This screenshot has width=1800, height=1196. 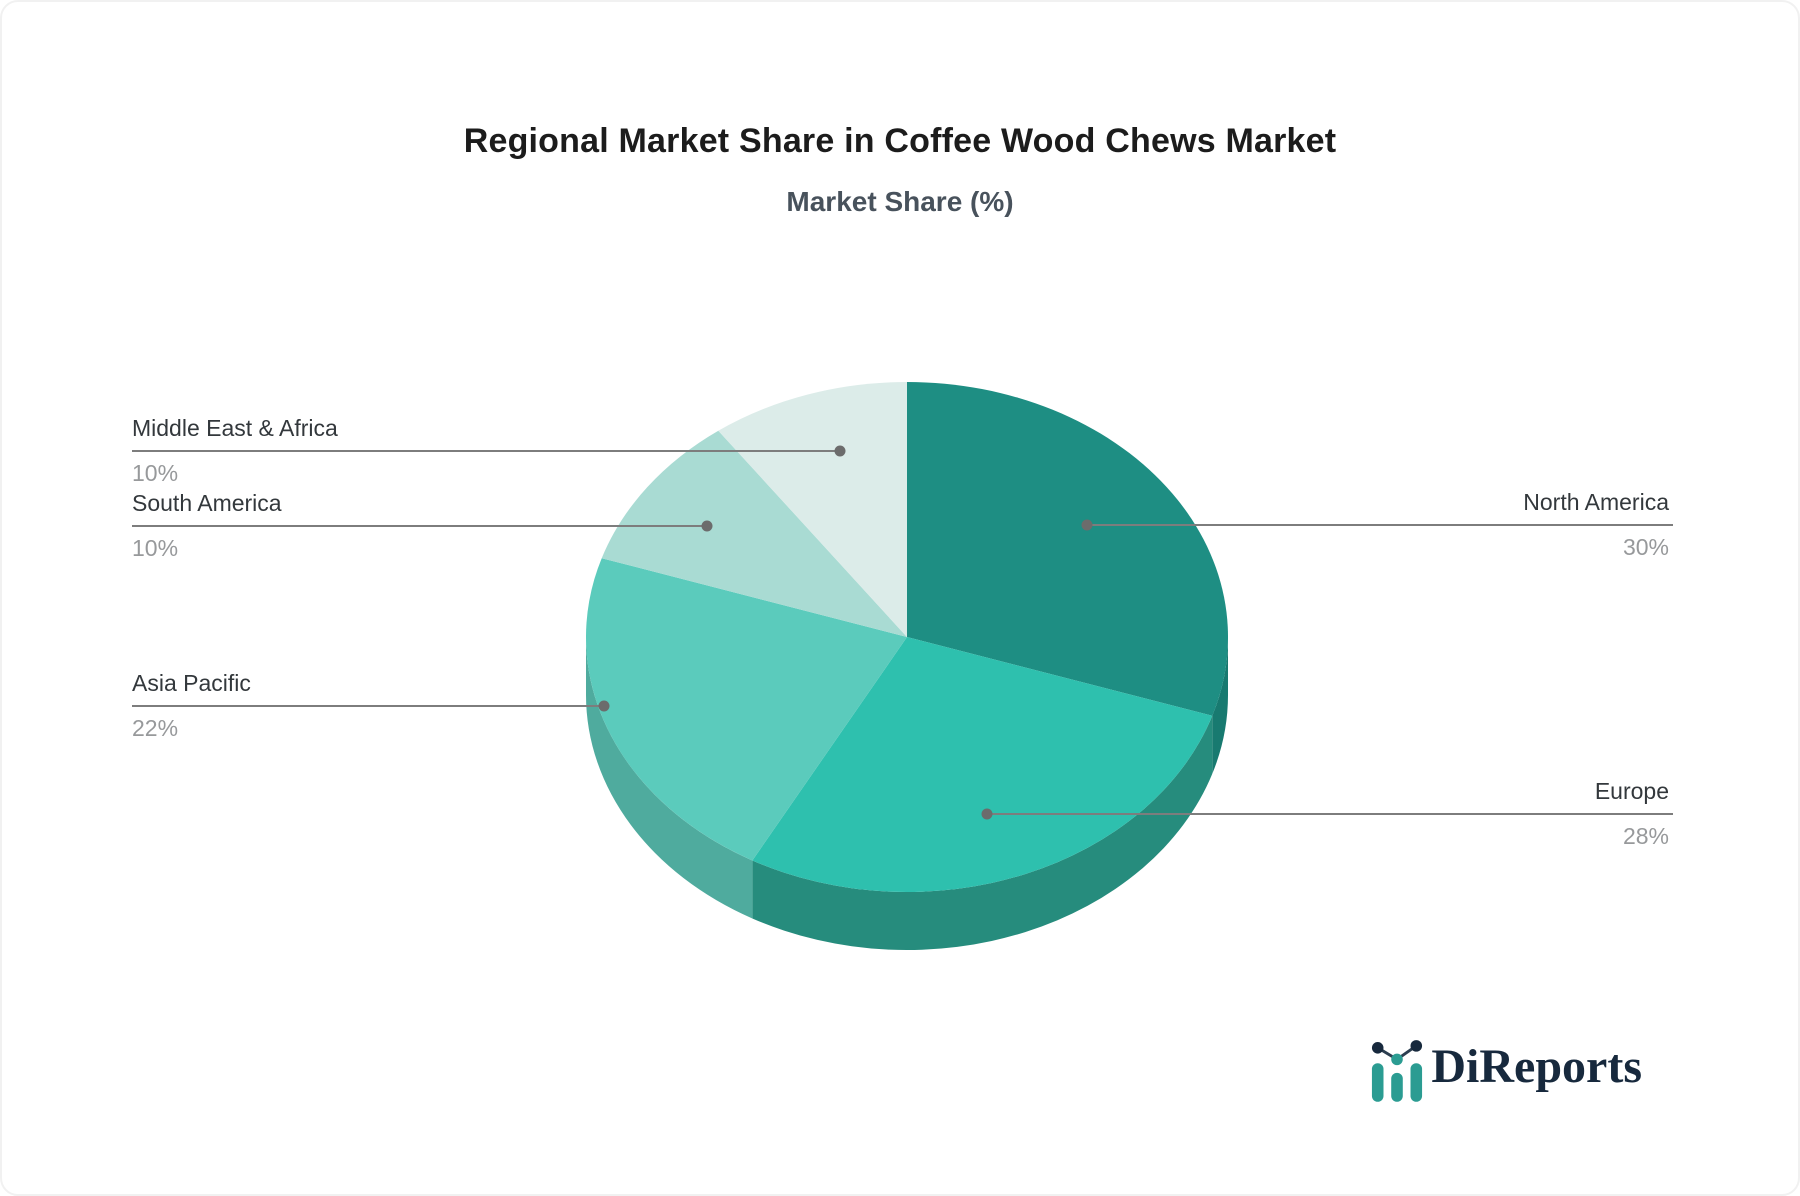 What do you see at coordinates (982, 832) in the screenshot?
I see `pie-slice-side-europe` at bounding box center [982, 832].